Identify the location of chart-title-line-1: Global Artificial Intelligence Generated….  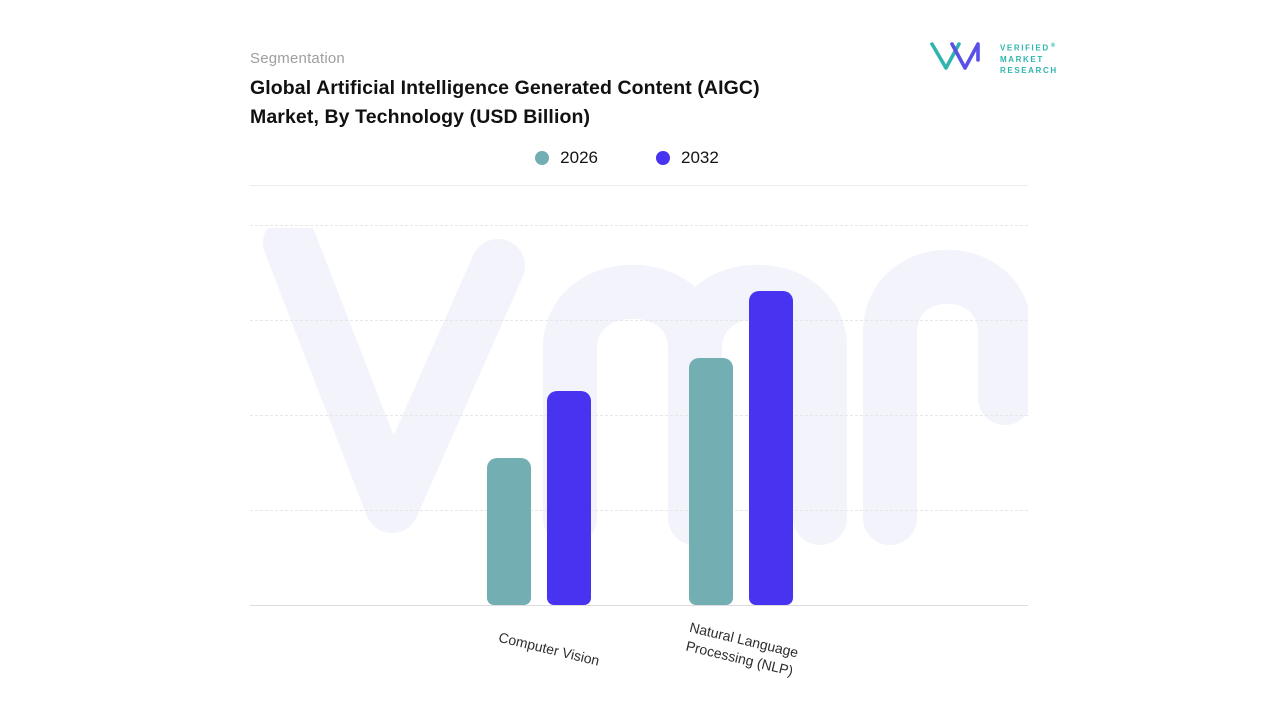
(505, 88).